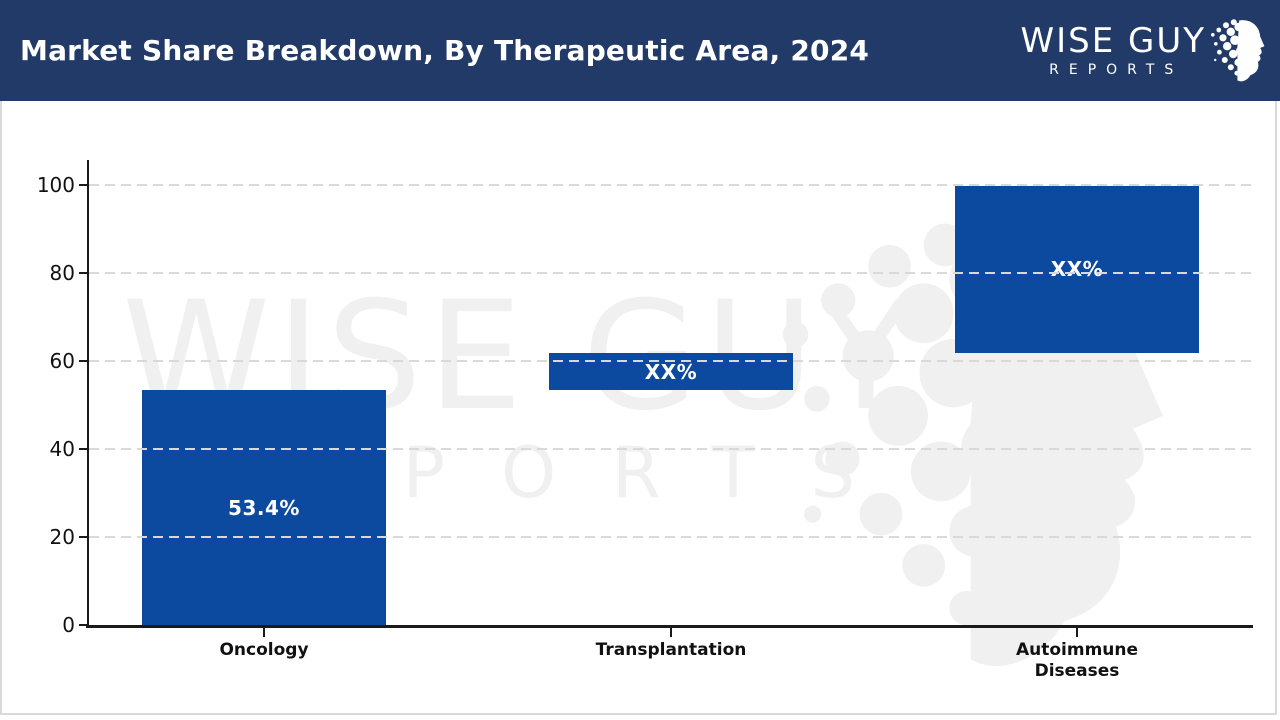  I want to click on bar-autoimmune-diseases: XX%, so click(1077, 269).